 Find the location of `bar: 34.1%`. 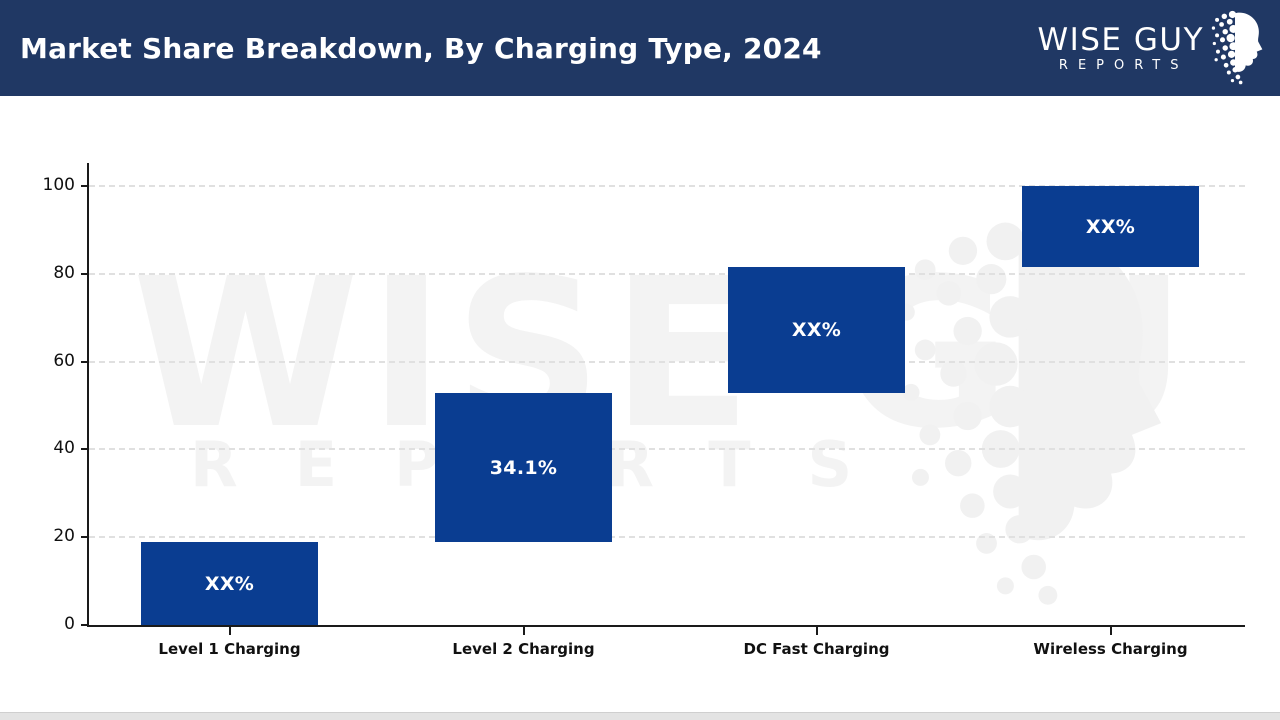

bar: 34.1% is located at coordinates (523, 467).